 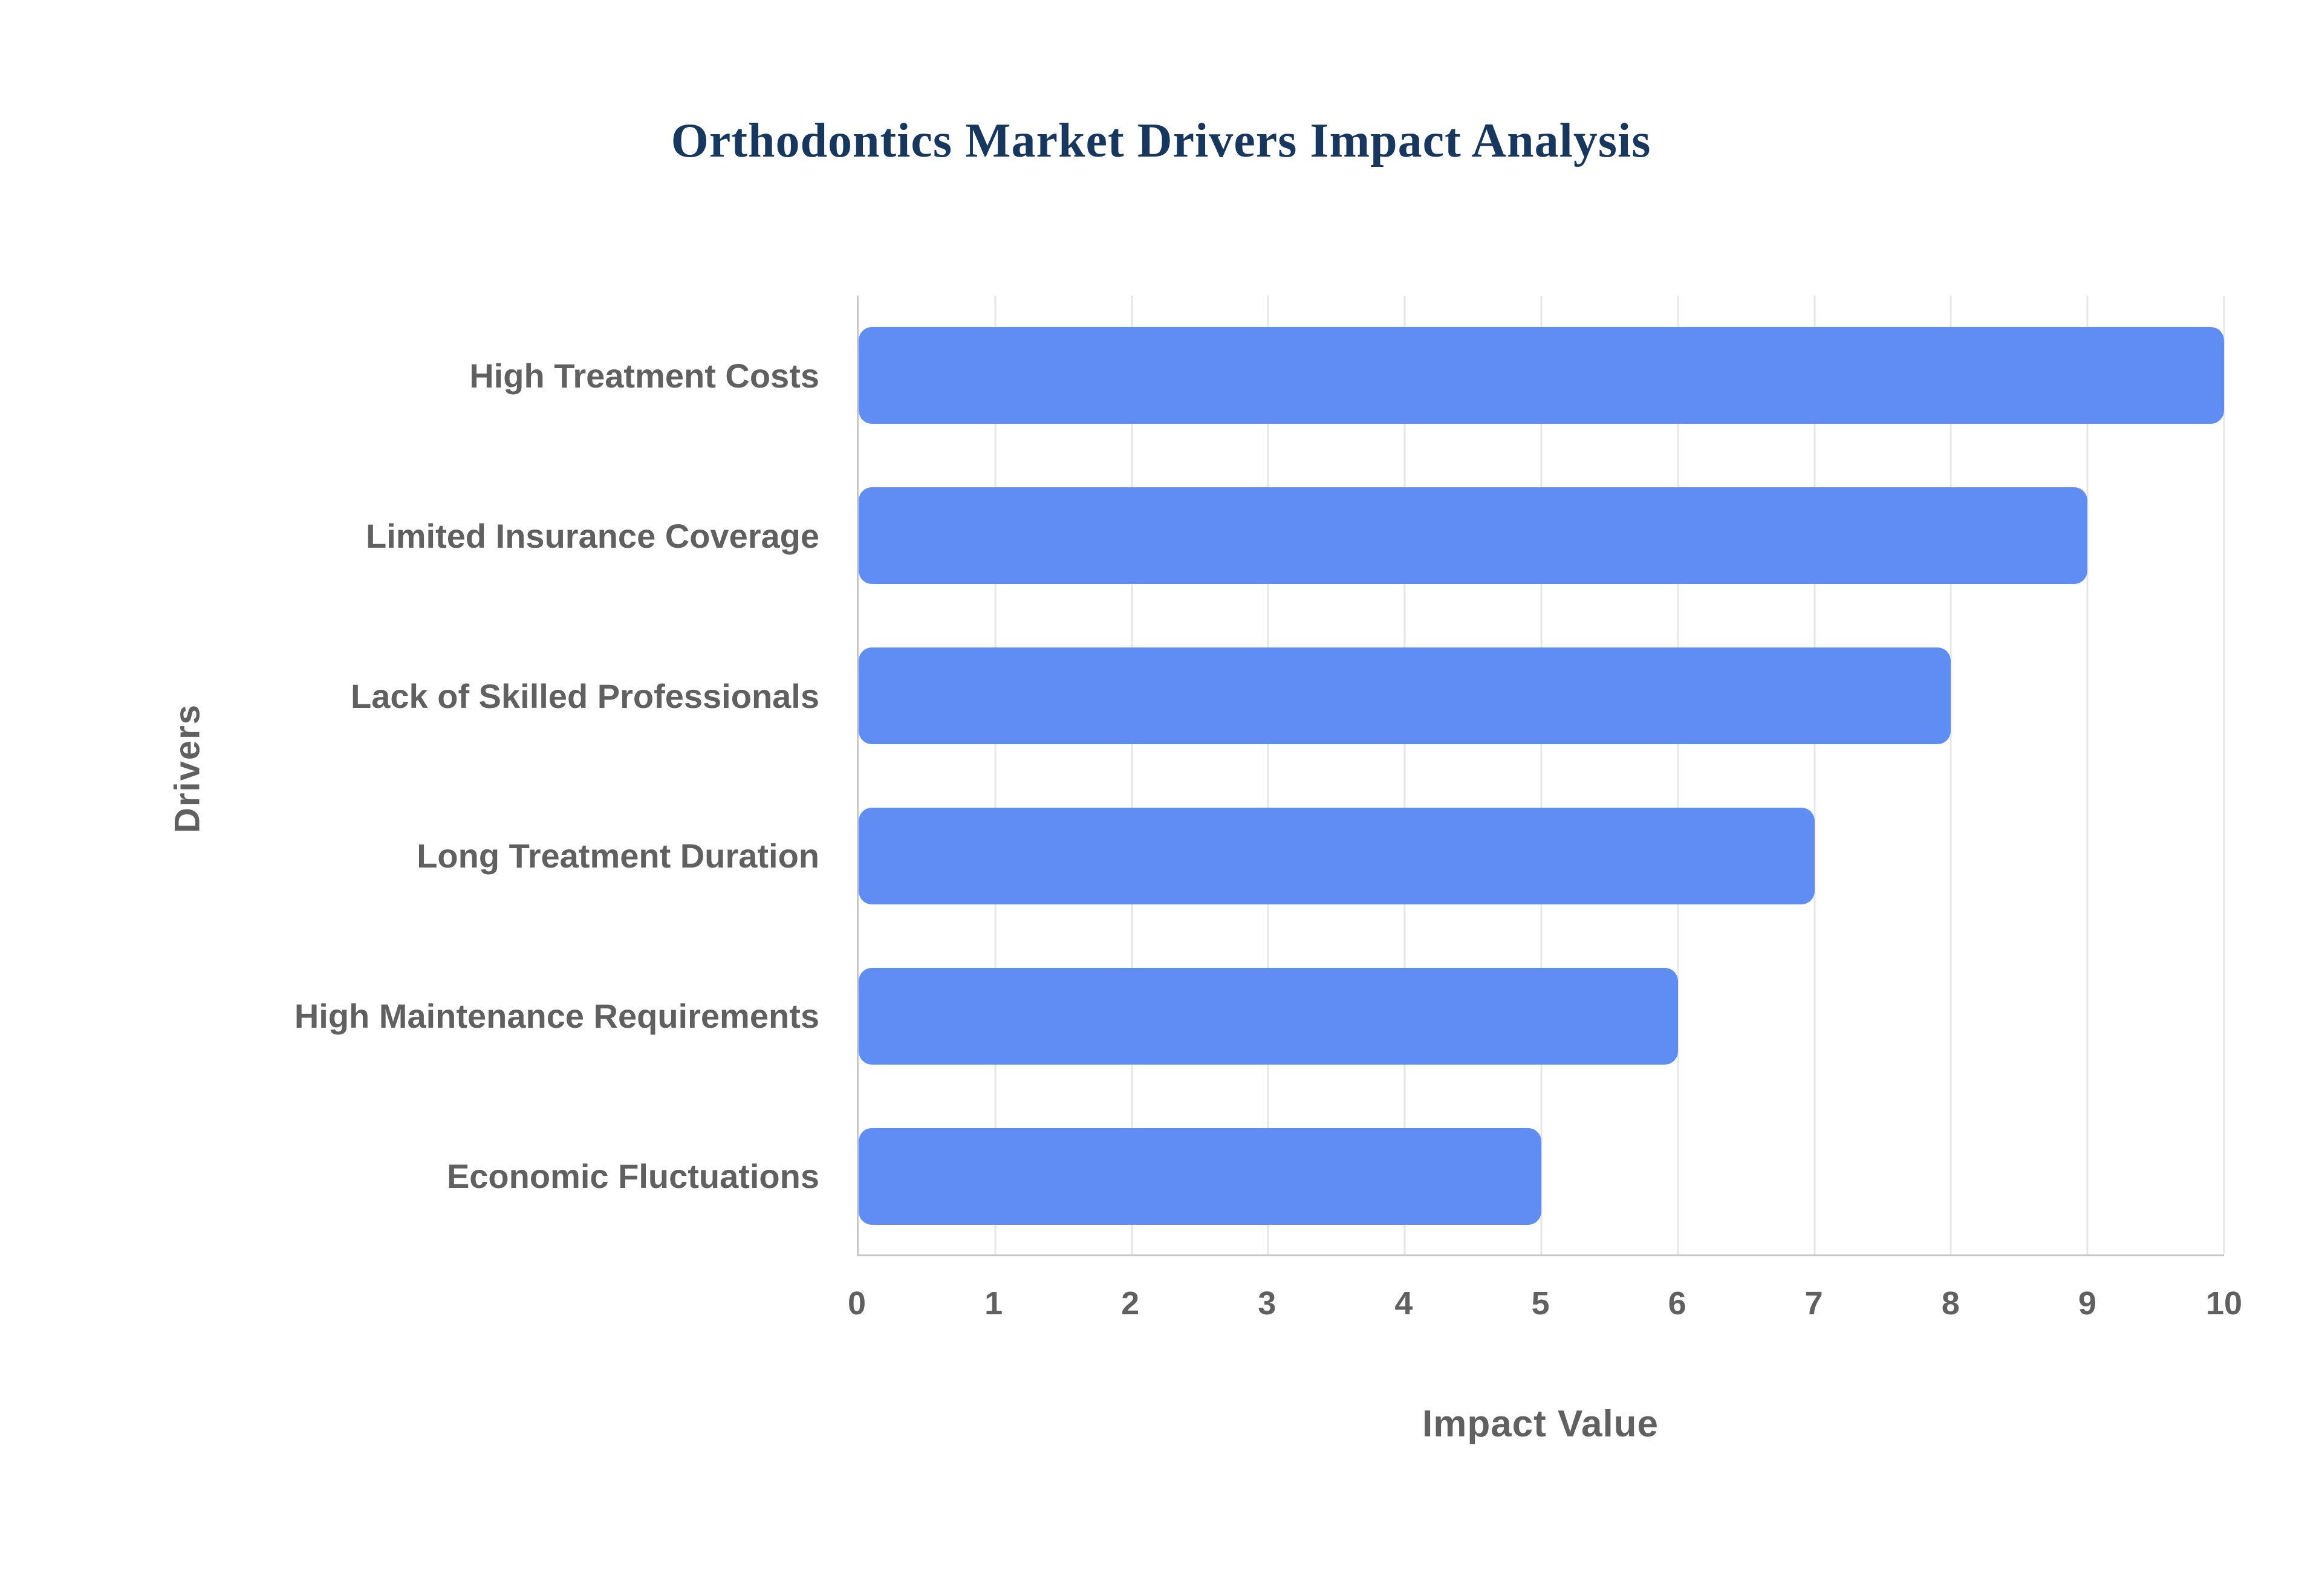 What do you see at coordinates (1677, 1303) in the screenshot?
I see `x-tick-label: 6` at bounding box center [1677, 1303].